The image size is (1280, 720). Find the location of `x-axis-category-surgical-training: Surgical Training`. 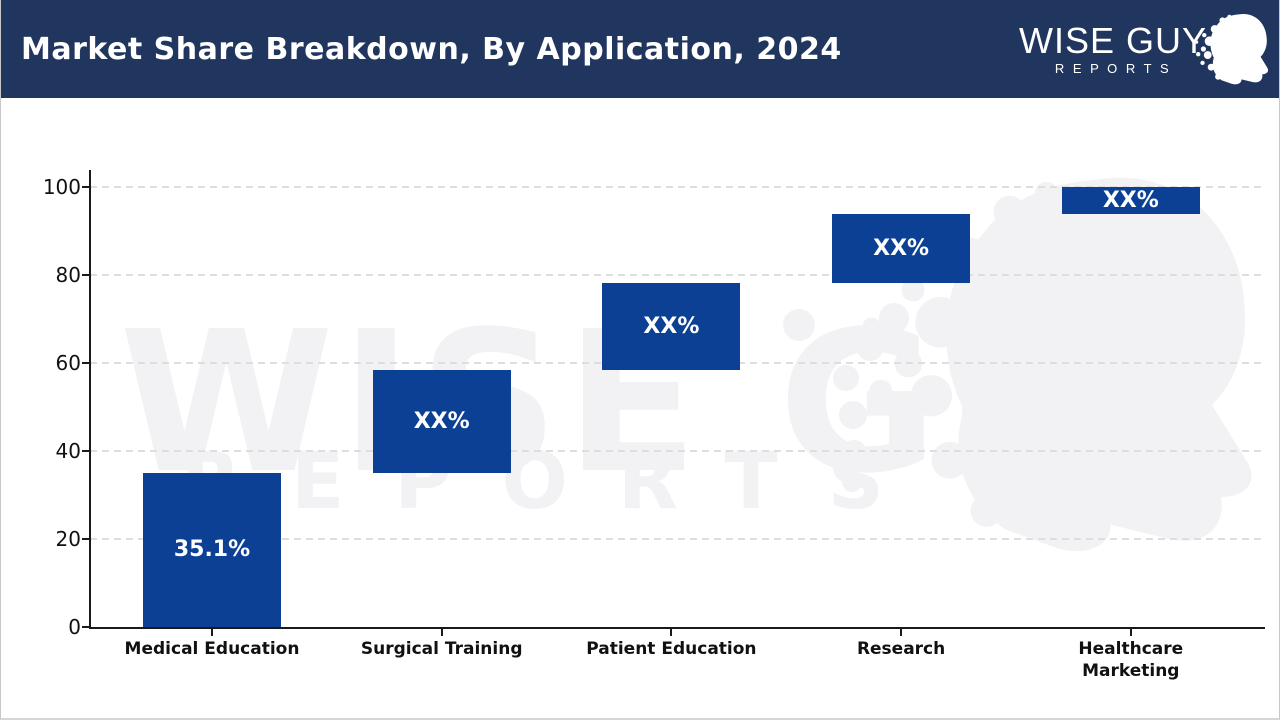

x-axis-category-surgical-training: Surgical Training is located at coordinates (441, 649).